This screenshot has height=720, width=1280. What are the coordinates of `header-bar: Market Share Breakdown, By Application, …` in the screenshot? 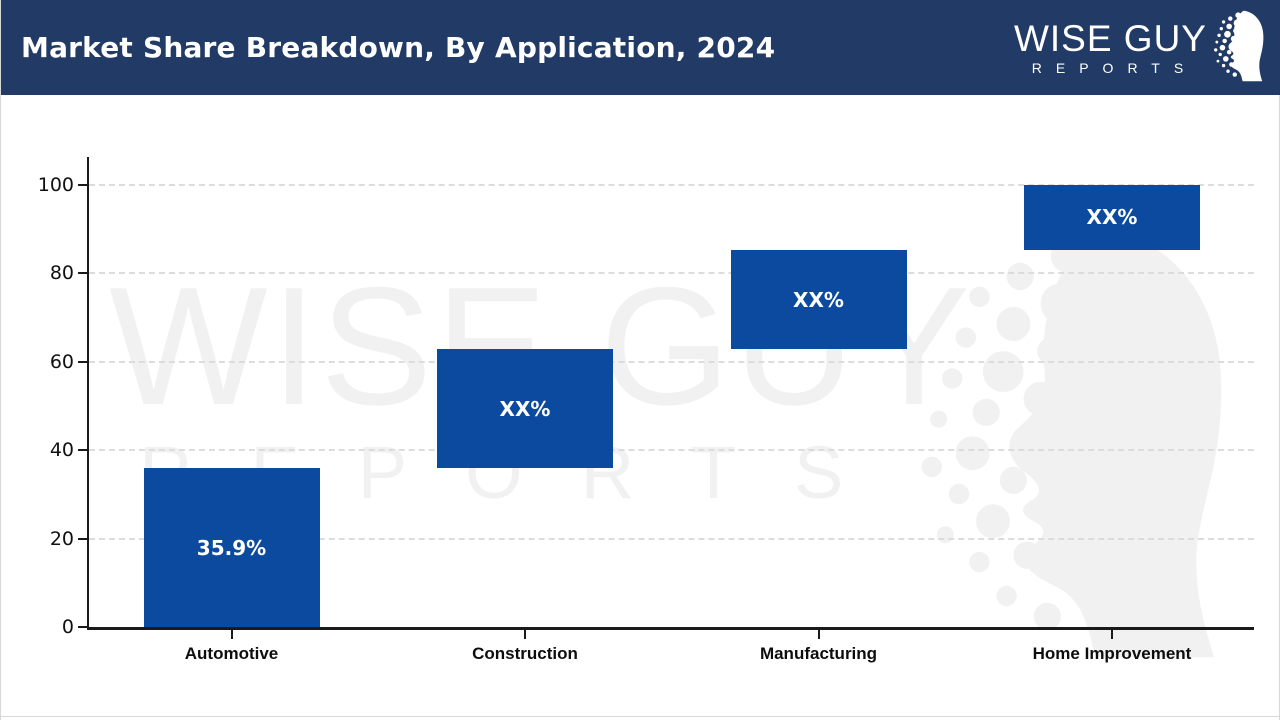 It's located at (640, 47).